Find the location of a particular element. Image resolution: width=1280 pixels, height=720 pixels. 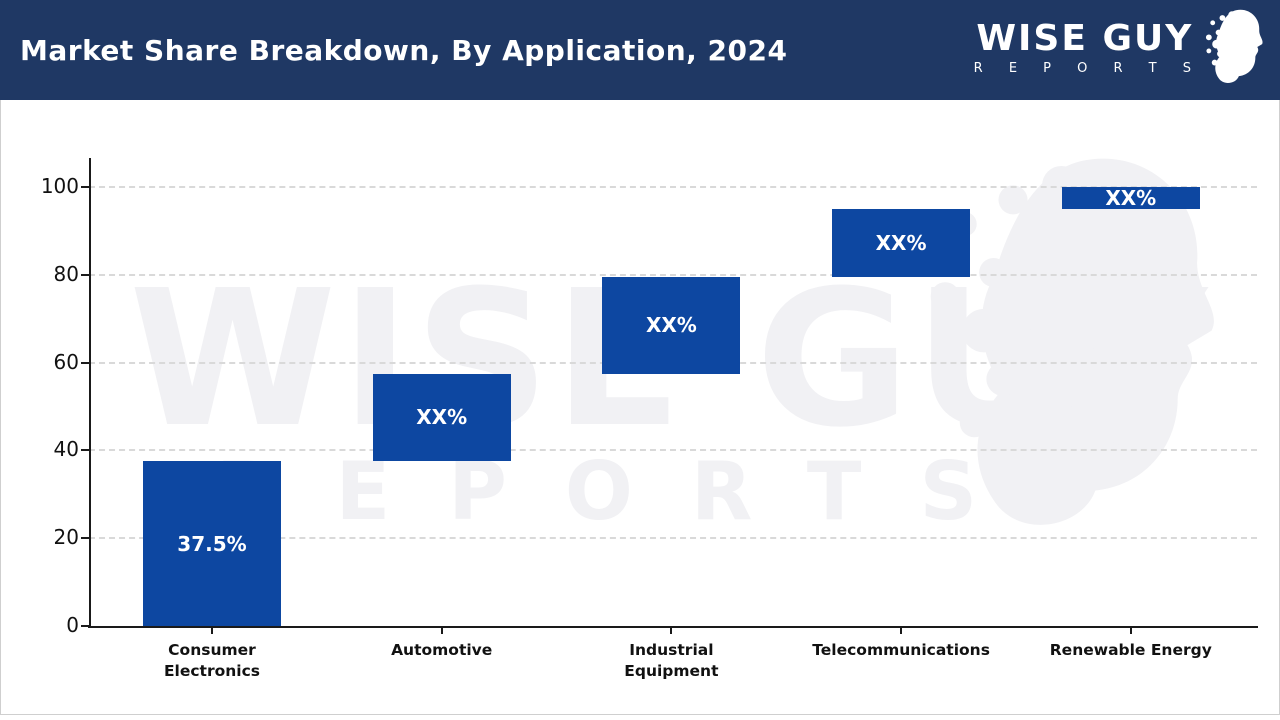

category-label: Consumer Electronics is located at coordinates (212, 661).